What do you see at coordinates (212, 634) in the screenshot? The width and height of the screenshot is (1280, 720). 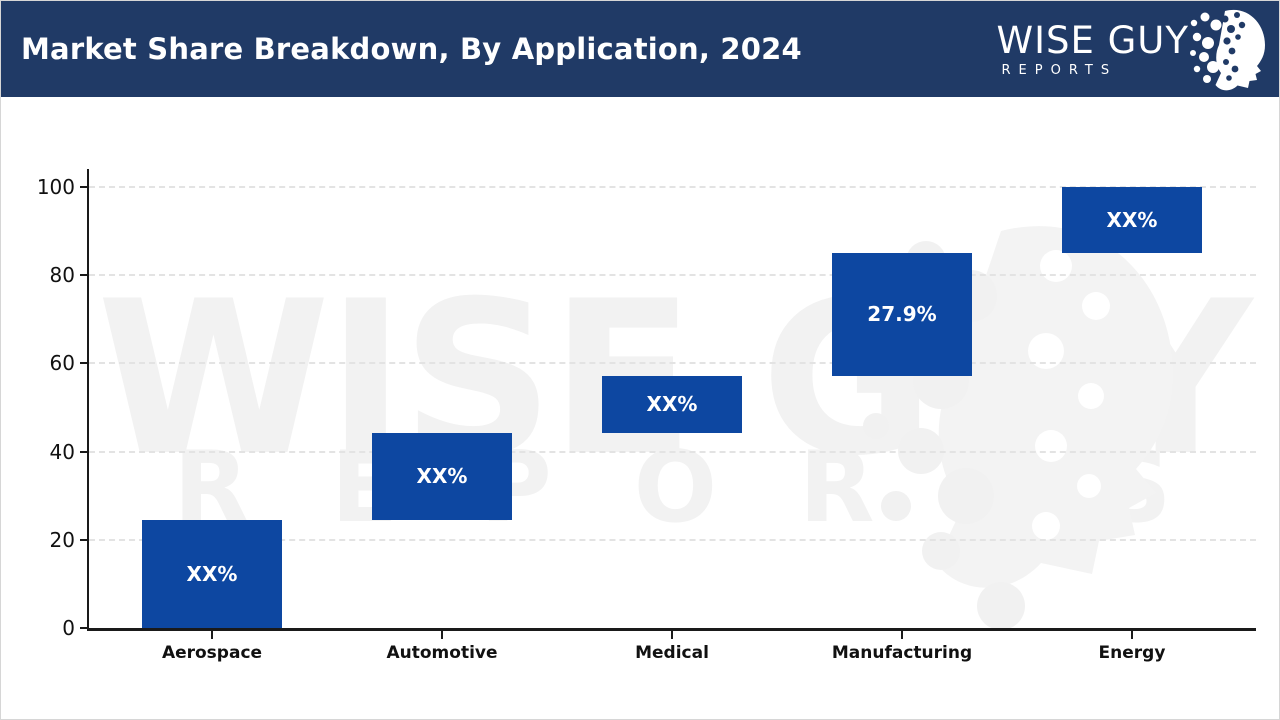 I see `x-tick-mark-aerospace` at bounding box center [212, 634].